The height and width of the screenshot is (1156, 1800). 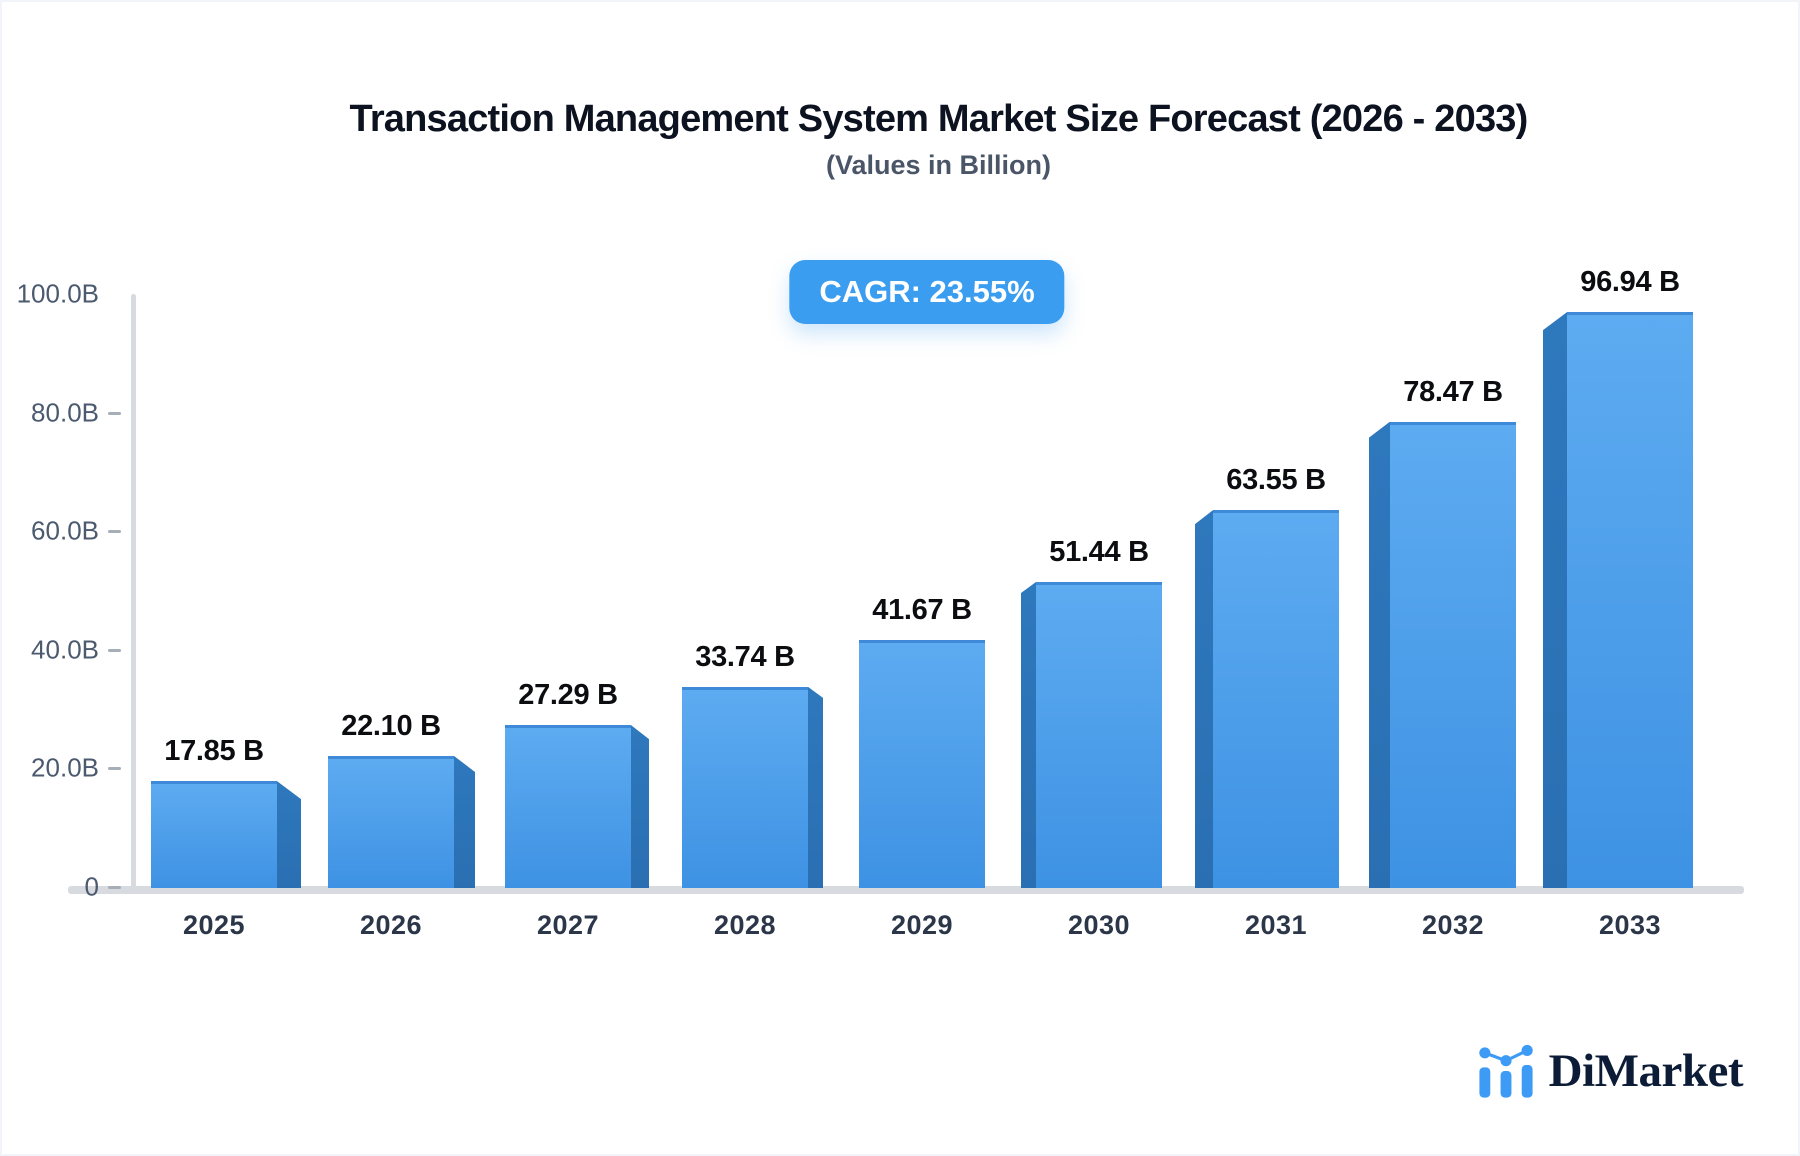 What do you see at coordinates (1453, 391) in the screenshot?
I see `bar-value-label: 78.47 B` at bounding box center [1453, 391].